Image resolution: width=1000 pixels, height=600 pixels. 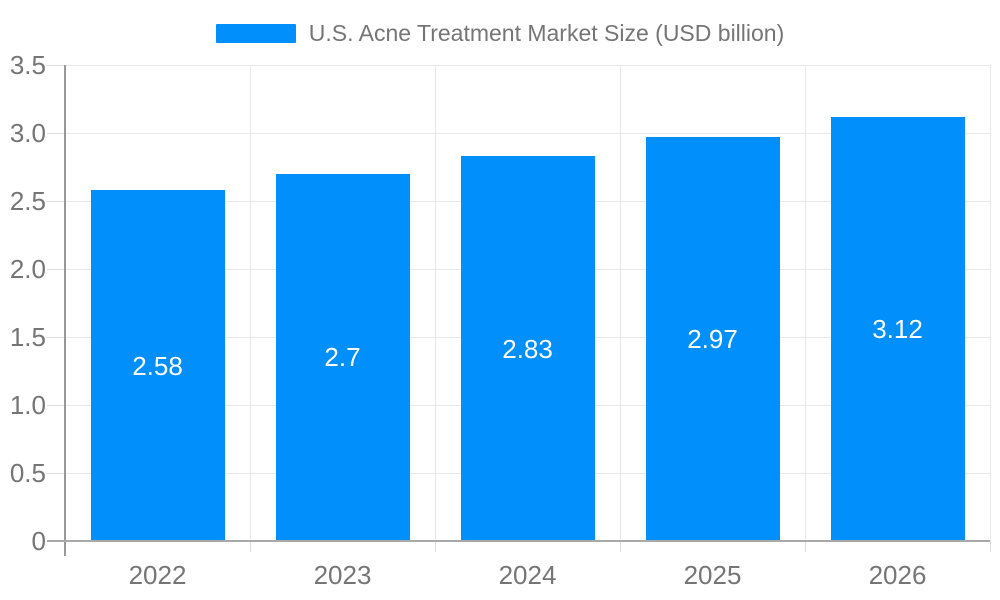 What do you see at coordinates (27, 405) in the screenshot?
I see `y-tick-label: 1.0` at bounding box center [27, 405].